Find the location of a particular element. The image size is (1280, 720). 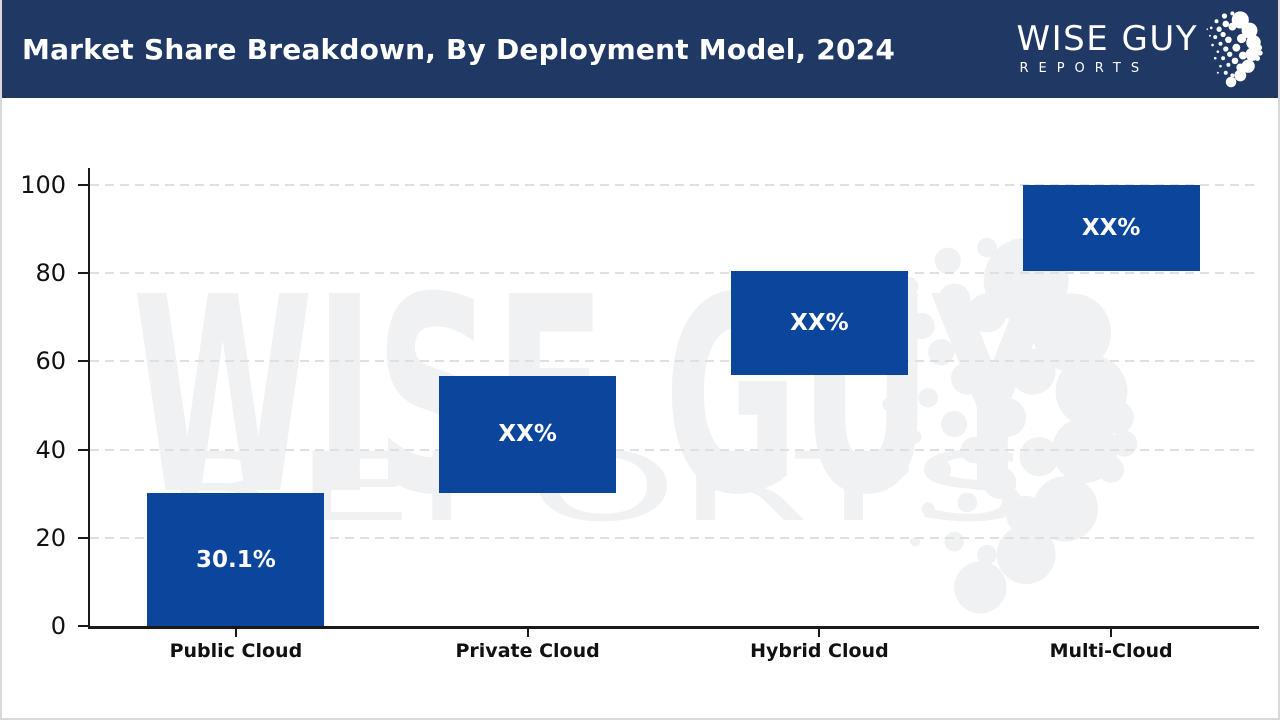

bar-private-cloud is located at coordinates (528, 434).